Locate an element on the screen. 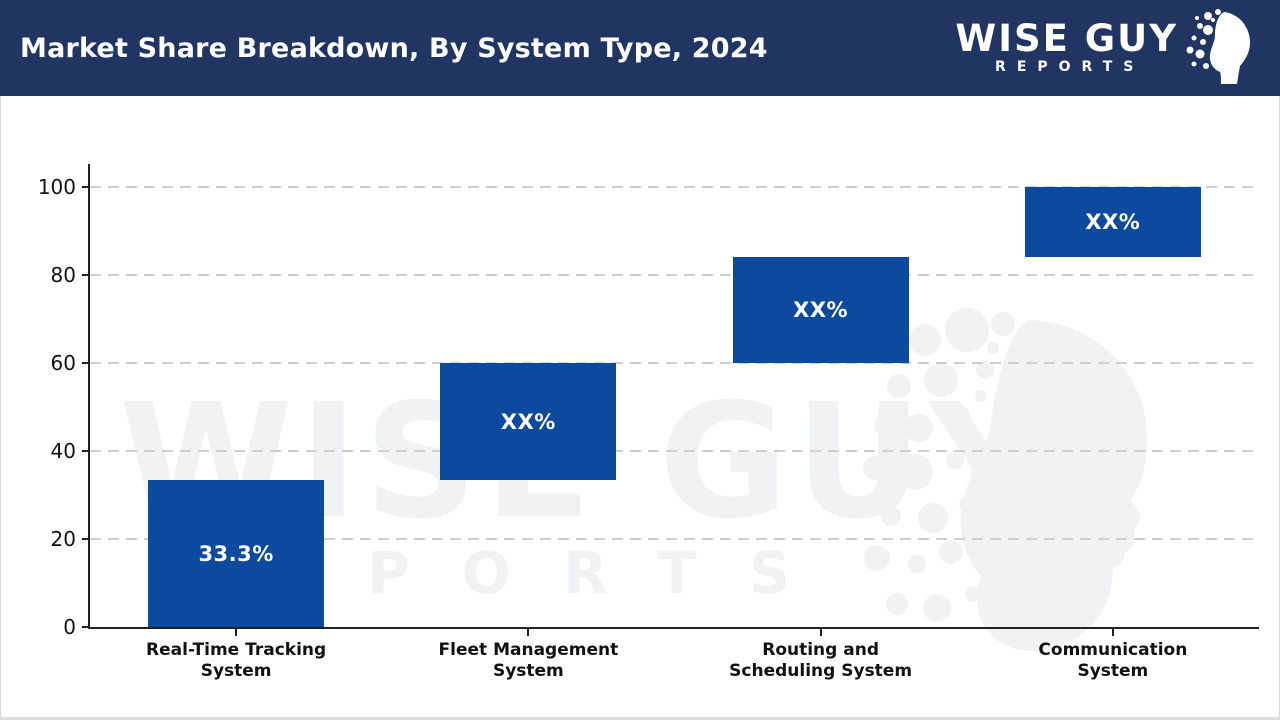  brand-subname: REPORTS is located at coordinates (1070, 67).